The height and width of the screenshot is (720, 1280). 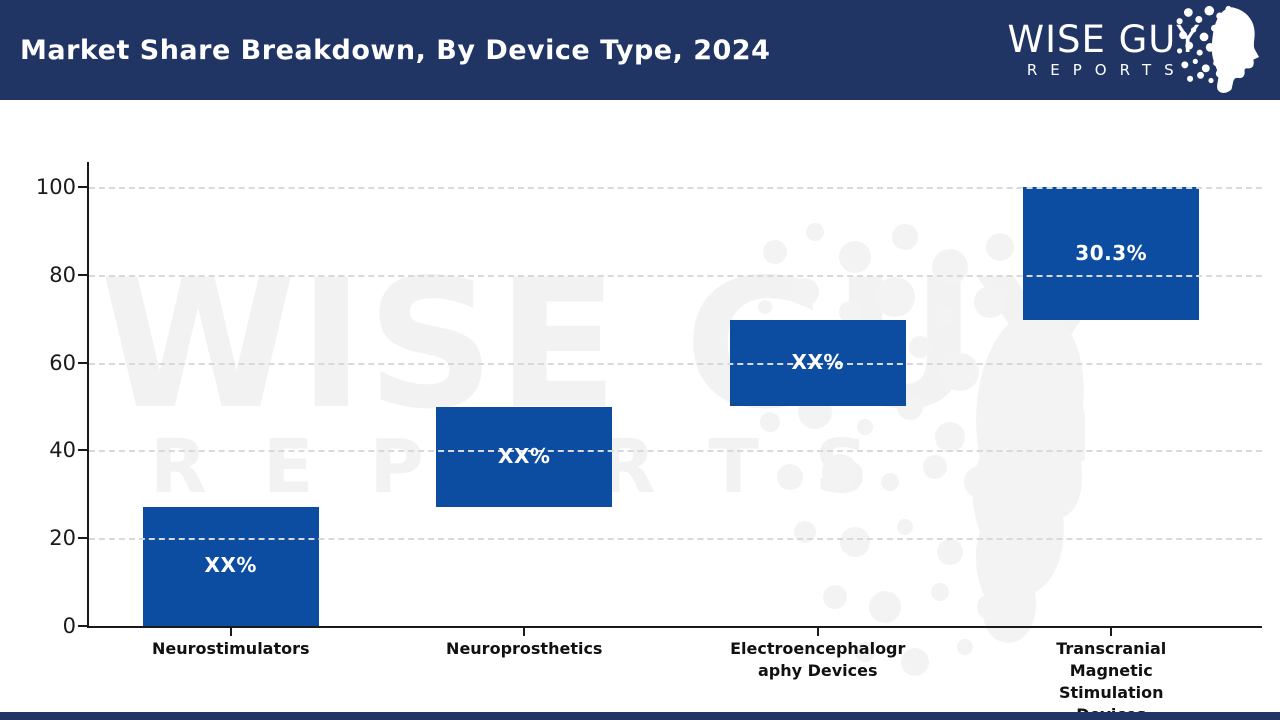 I want to click on y-tick-label: 40, so click(x=62, y=450).